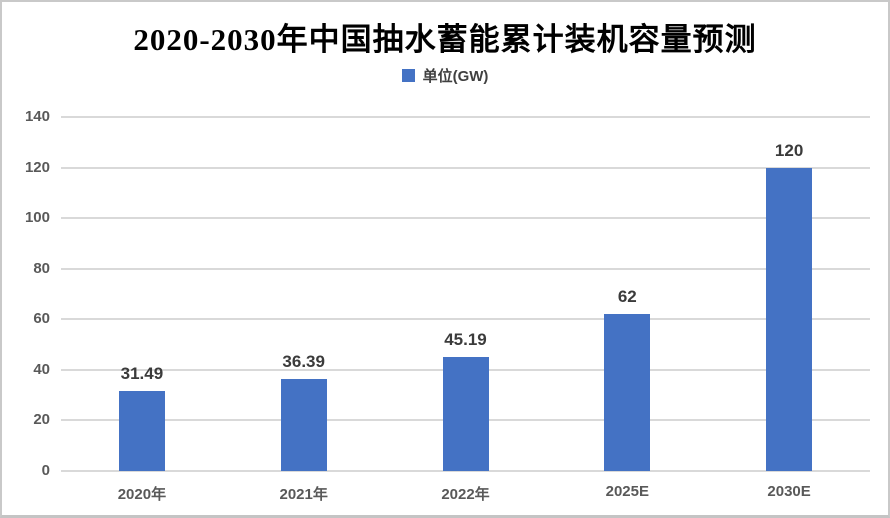 The width and height of the screenshot is (890, 518). I want to click on y-axis-tick-label: 0, so click(45, 470).